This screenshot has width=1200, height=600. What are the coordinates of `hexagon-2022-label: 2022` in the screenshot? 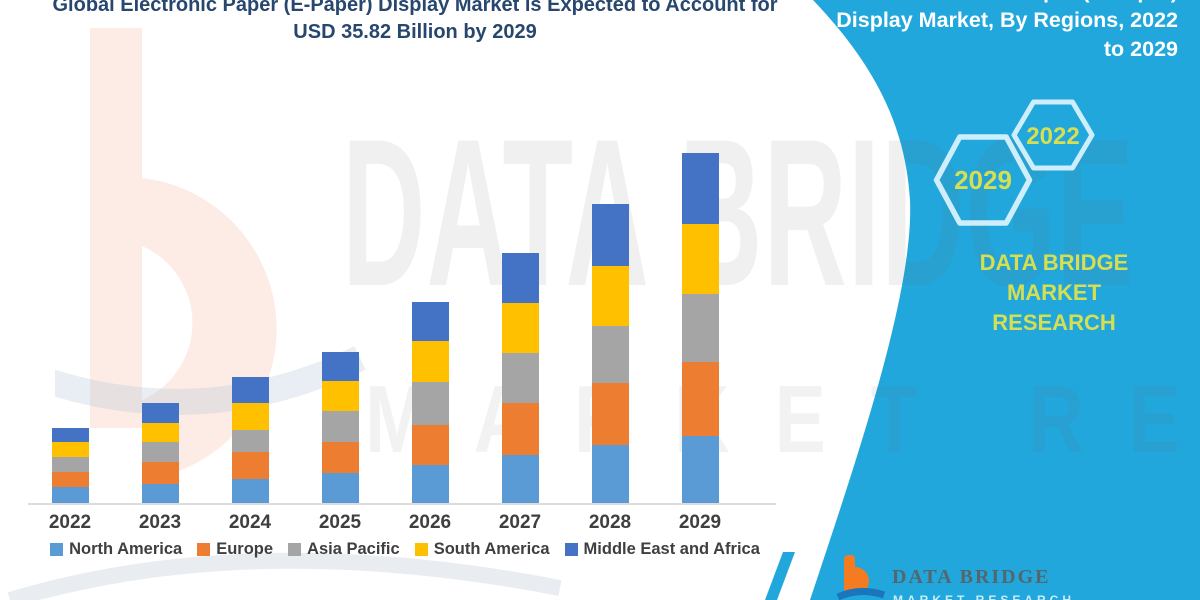 It's located at (1052, 136).